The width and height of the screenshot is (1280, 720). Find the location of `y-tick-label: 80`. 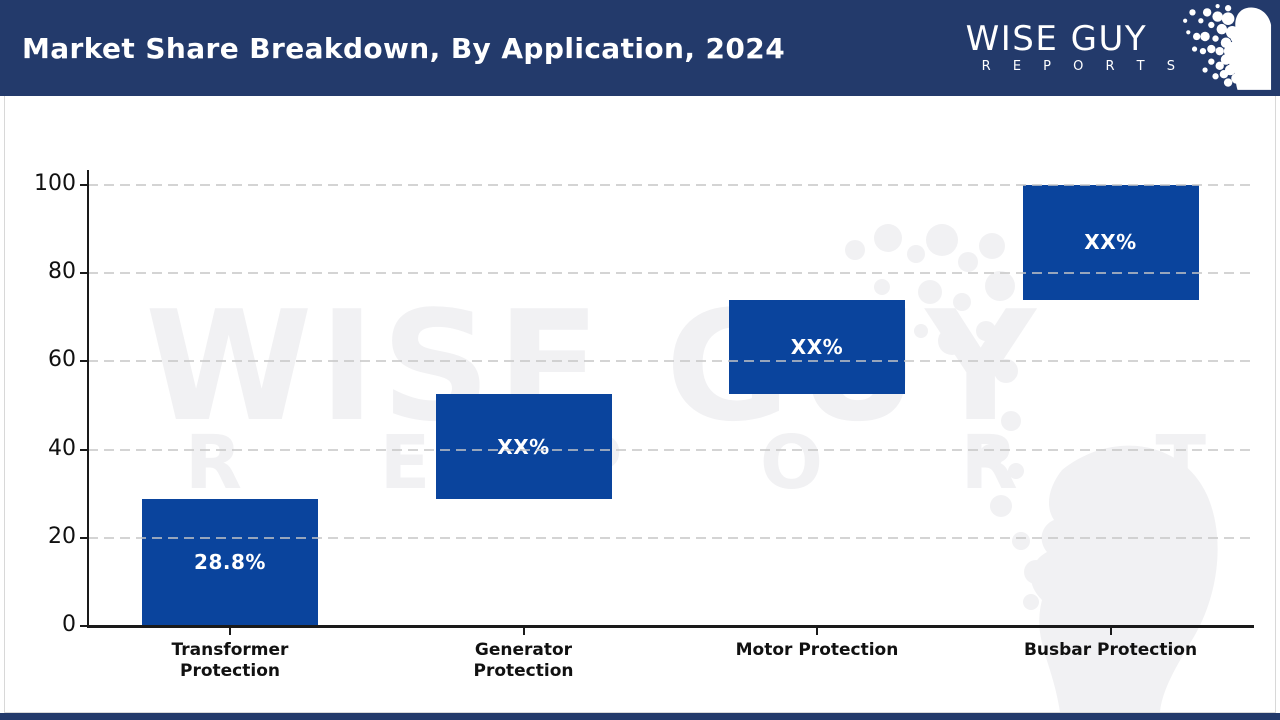

y-tick-label: 80 is located at coordinates (62, 272).